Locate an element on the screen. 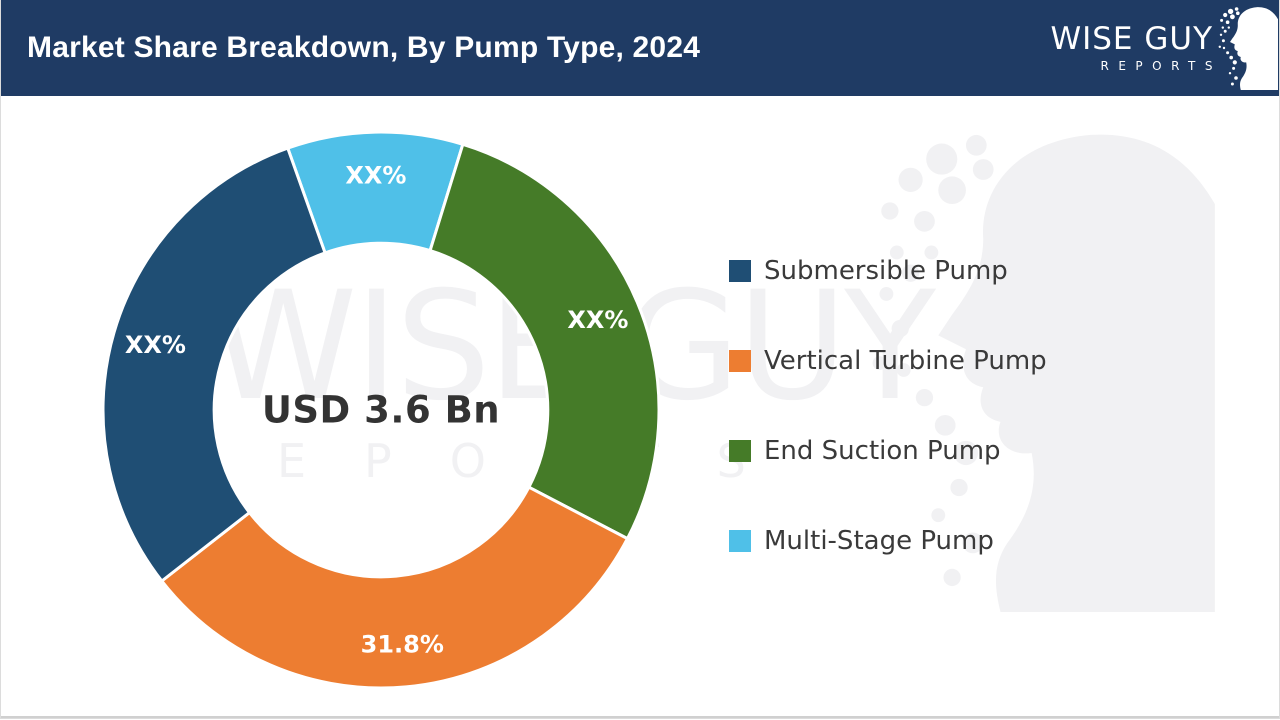 This screenshot has height=720, width=1280. legend-item-multi-stage-pump: Multi-Stage Pump is located at coordinates (888, 540).